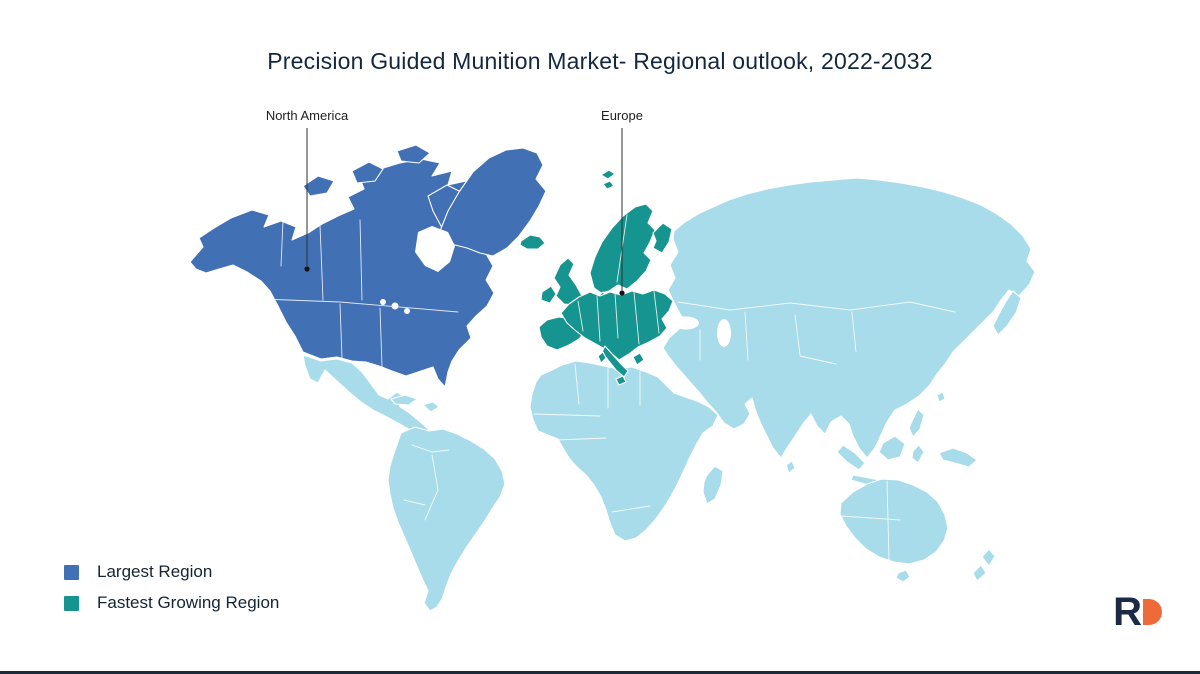  I want to click on greece-shape, so click(638, 359).